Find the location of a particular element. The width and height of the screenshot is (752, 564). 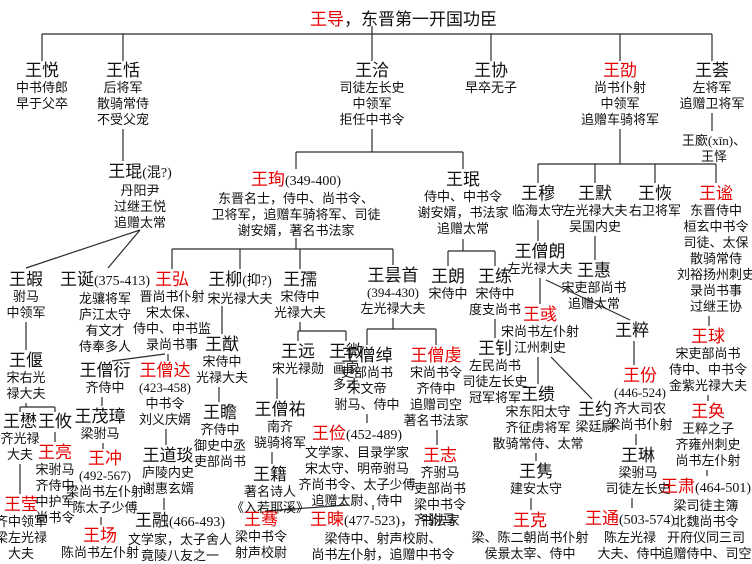

root-person-name: 王导 is located at coordinates (327, 19).